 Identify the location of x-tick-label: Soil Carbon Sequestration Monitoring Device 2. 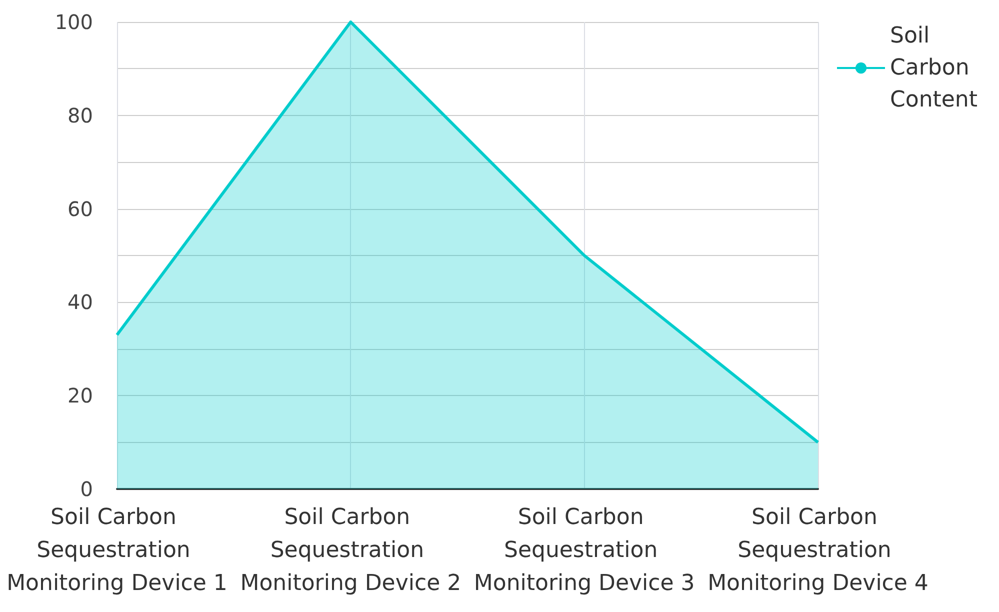
(351, 550).